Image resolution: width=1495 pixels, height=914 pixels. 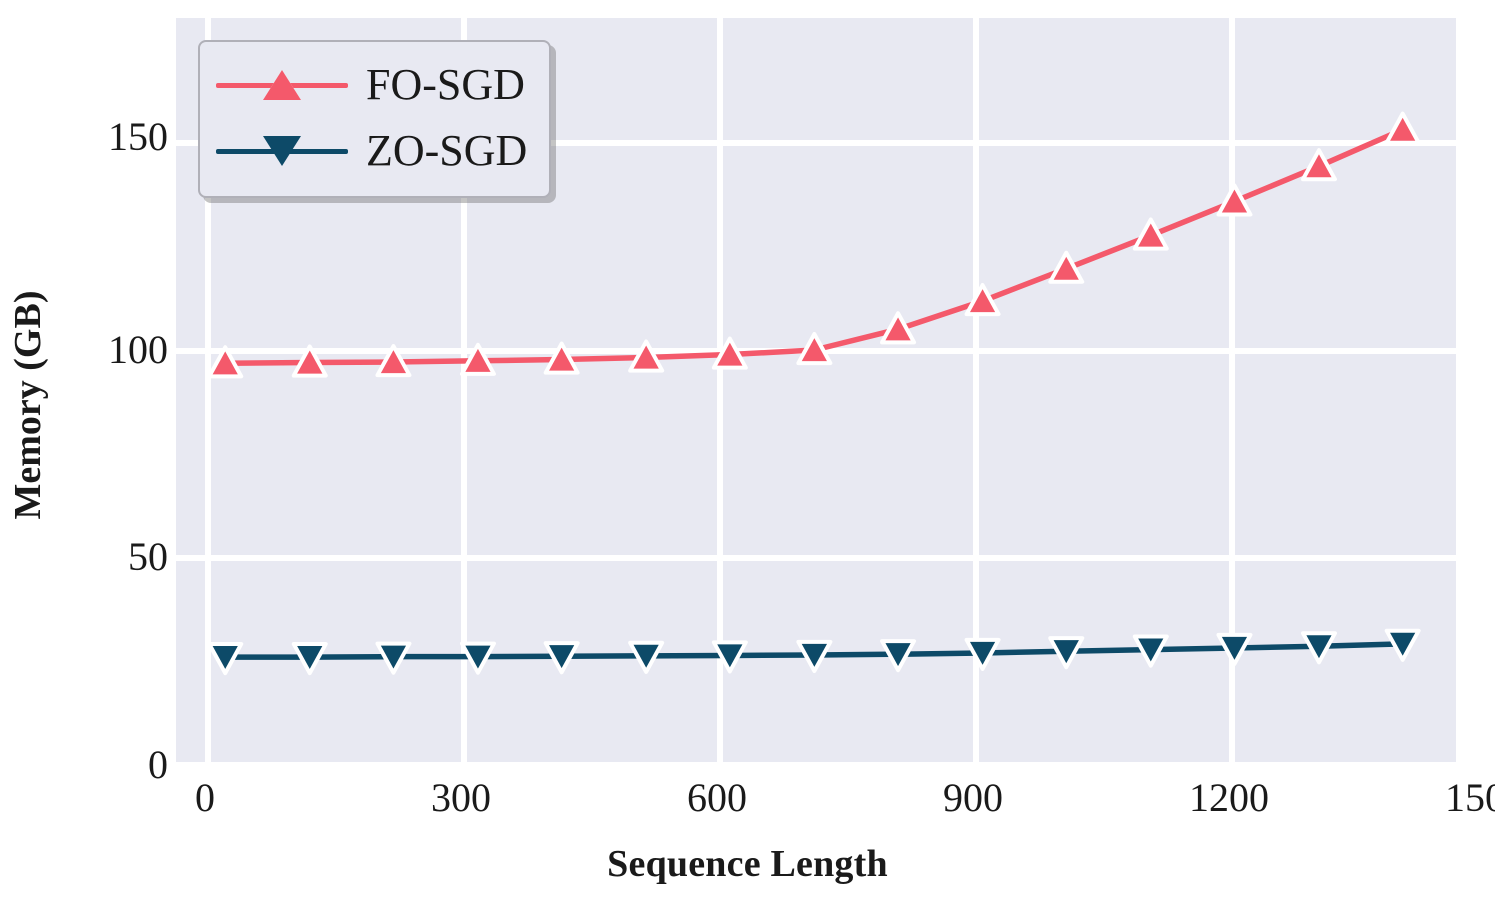 What do you see at coordinates (445, 84) in the screenshot?
I see `legend-label-fo-sgd: FO-SGD` at bounding box center [445, 84].